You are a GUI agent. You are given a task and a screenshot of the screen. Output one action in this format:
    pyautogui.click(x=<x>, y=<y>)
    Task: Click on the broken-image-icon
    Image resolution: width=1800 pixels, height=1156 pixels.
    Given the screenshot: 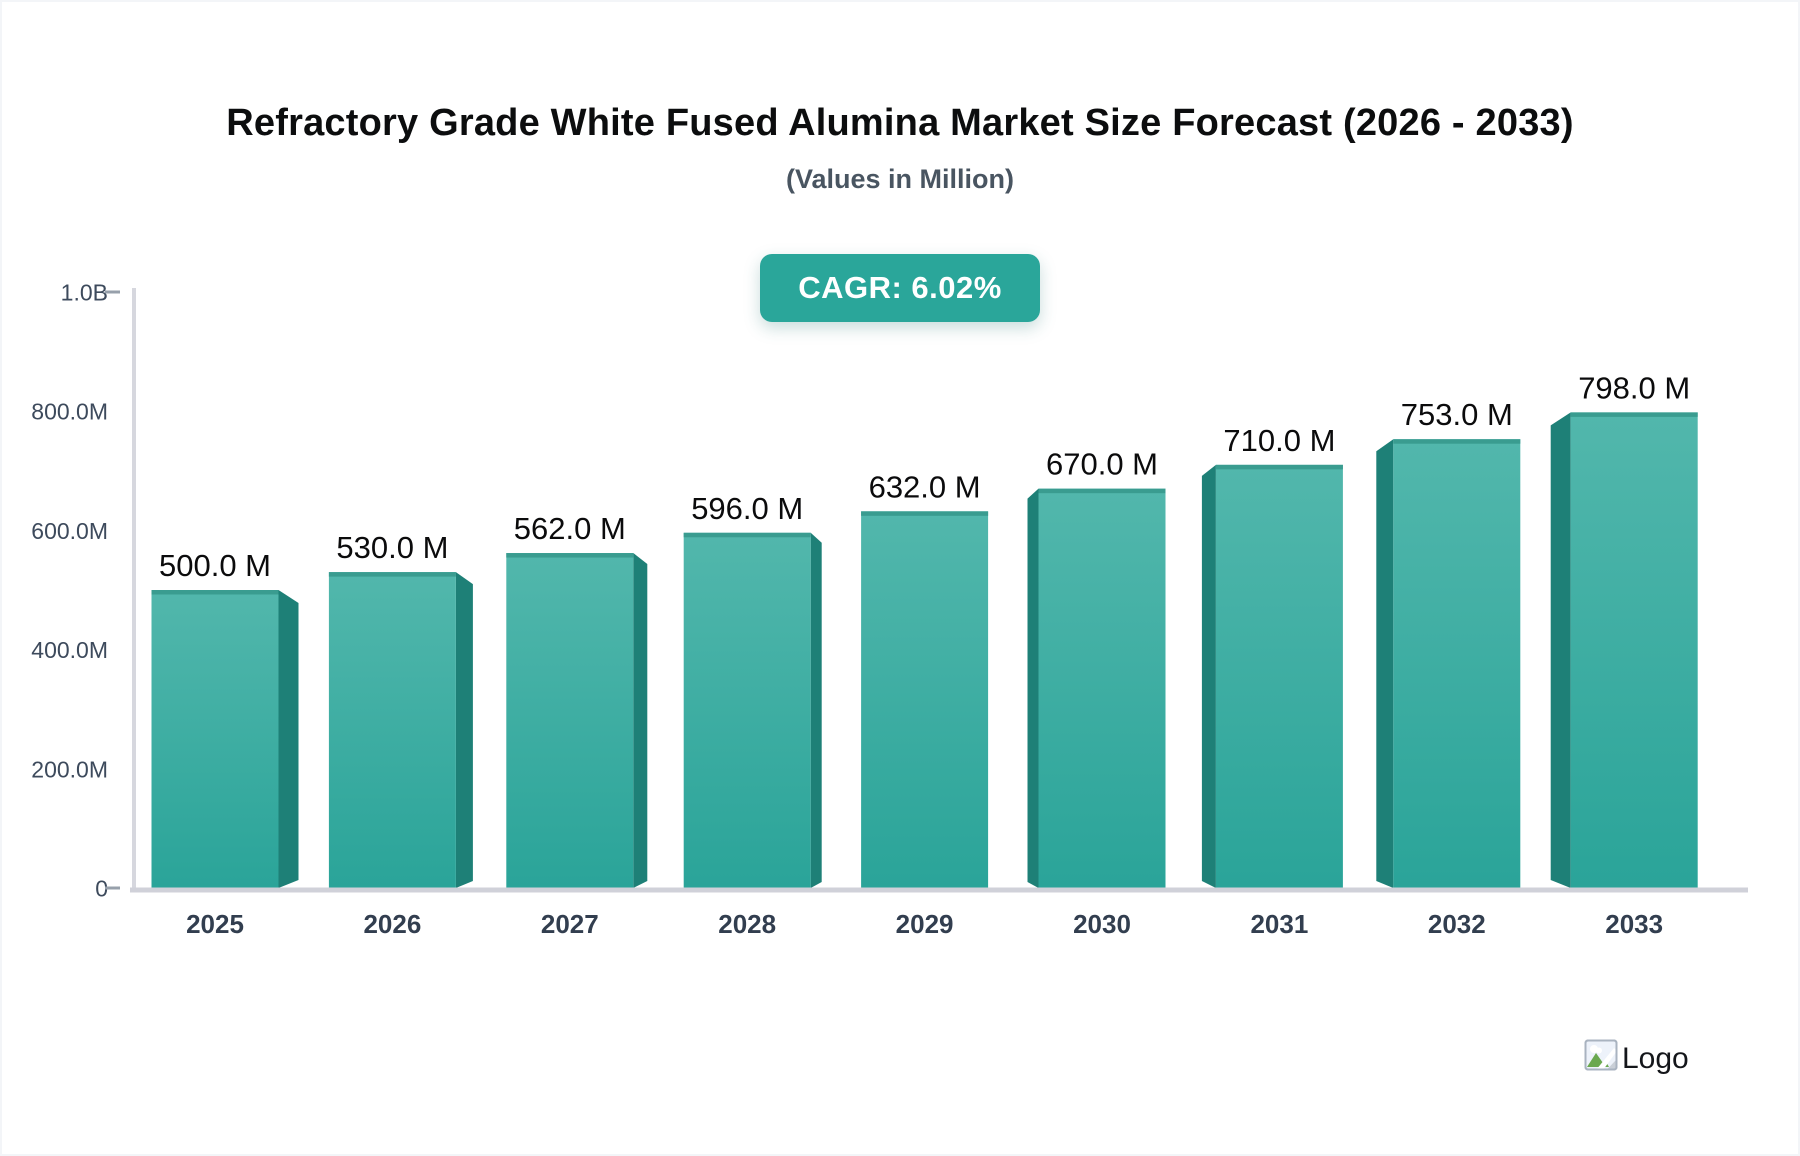 What is the action you would take?
    pyautogui.click(x=1601, y=1055)
    